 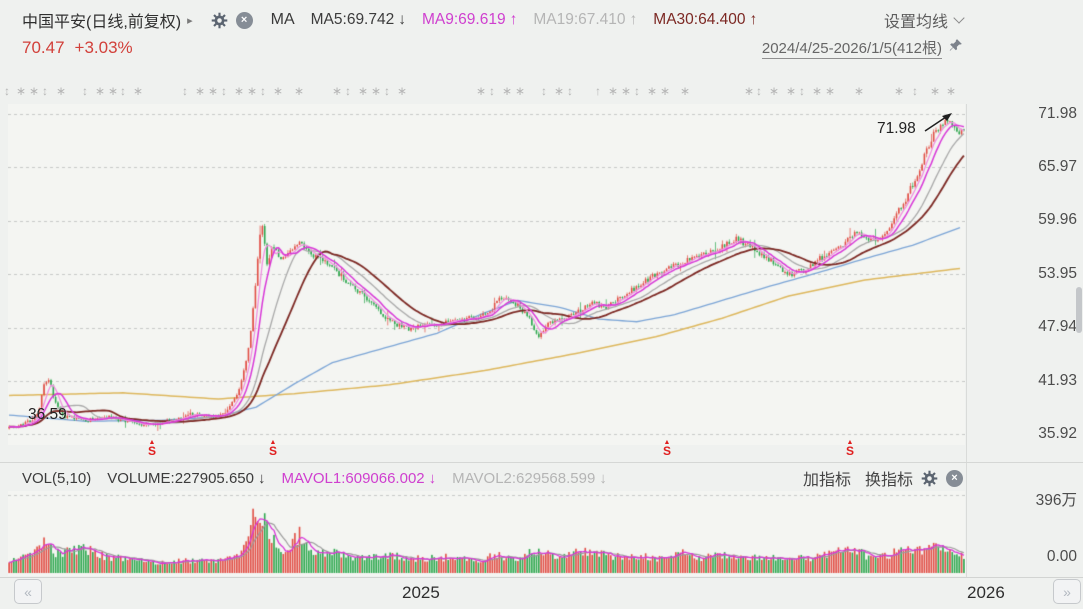 What do you see at coordinates (1057, 433) in the screenshot?
I see `price-tick: 35.92` at bounding box center [1057, 433].